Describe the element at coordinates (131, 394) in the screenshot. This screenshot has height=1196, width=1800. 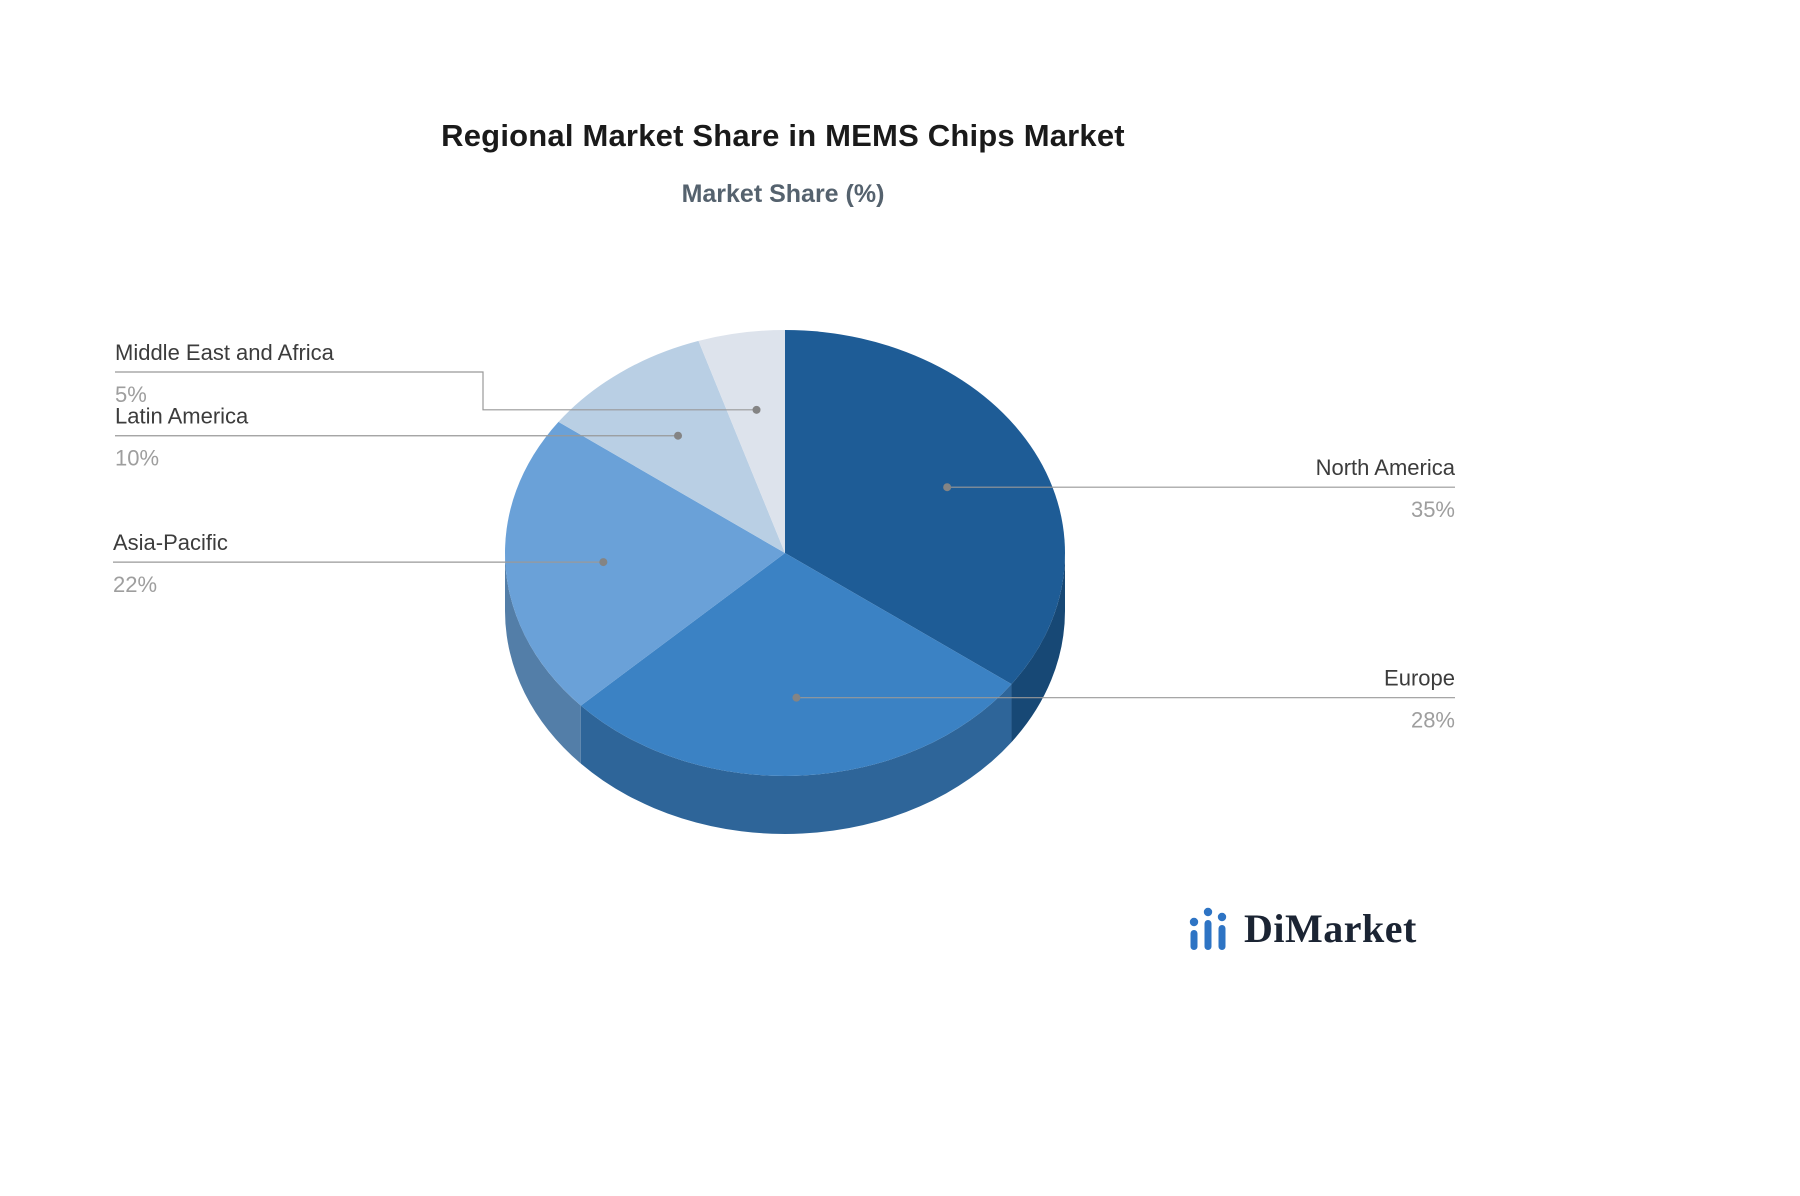
I see `slice-value-middle-east-and-africa: 5%` at that location.